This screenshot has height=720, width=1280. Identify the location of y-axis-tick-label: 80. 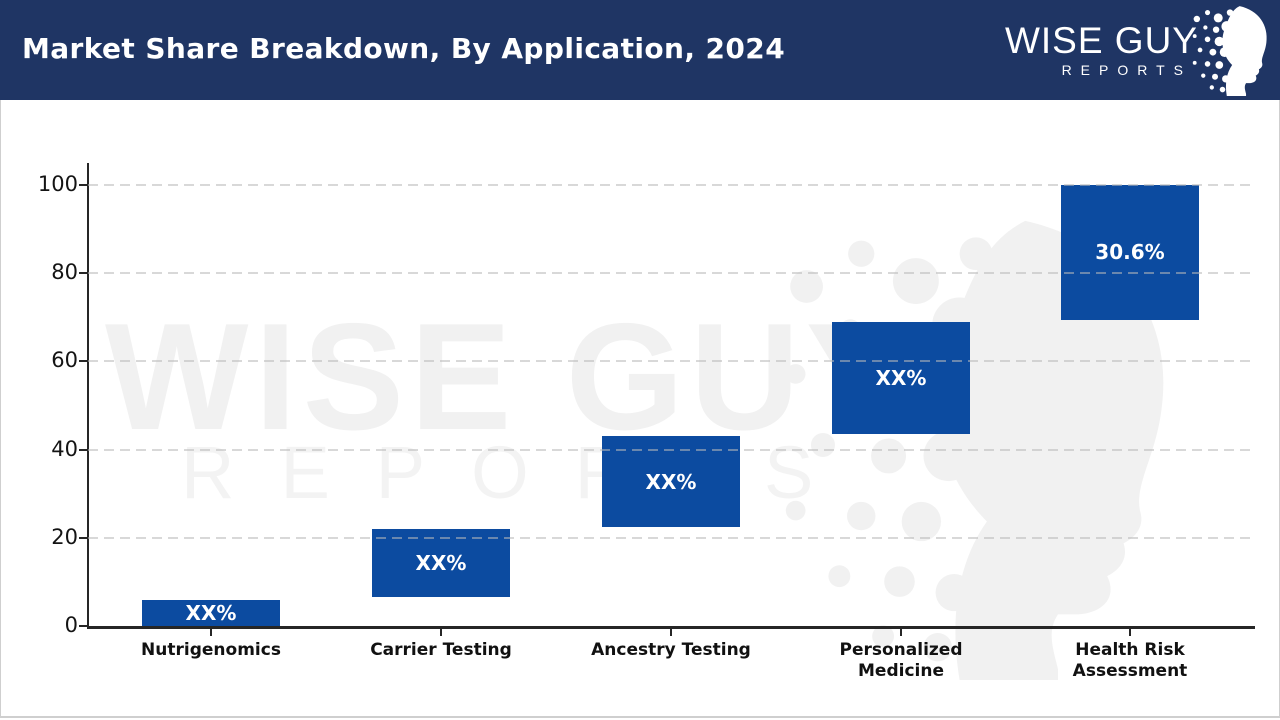
(64, 272).